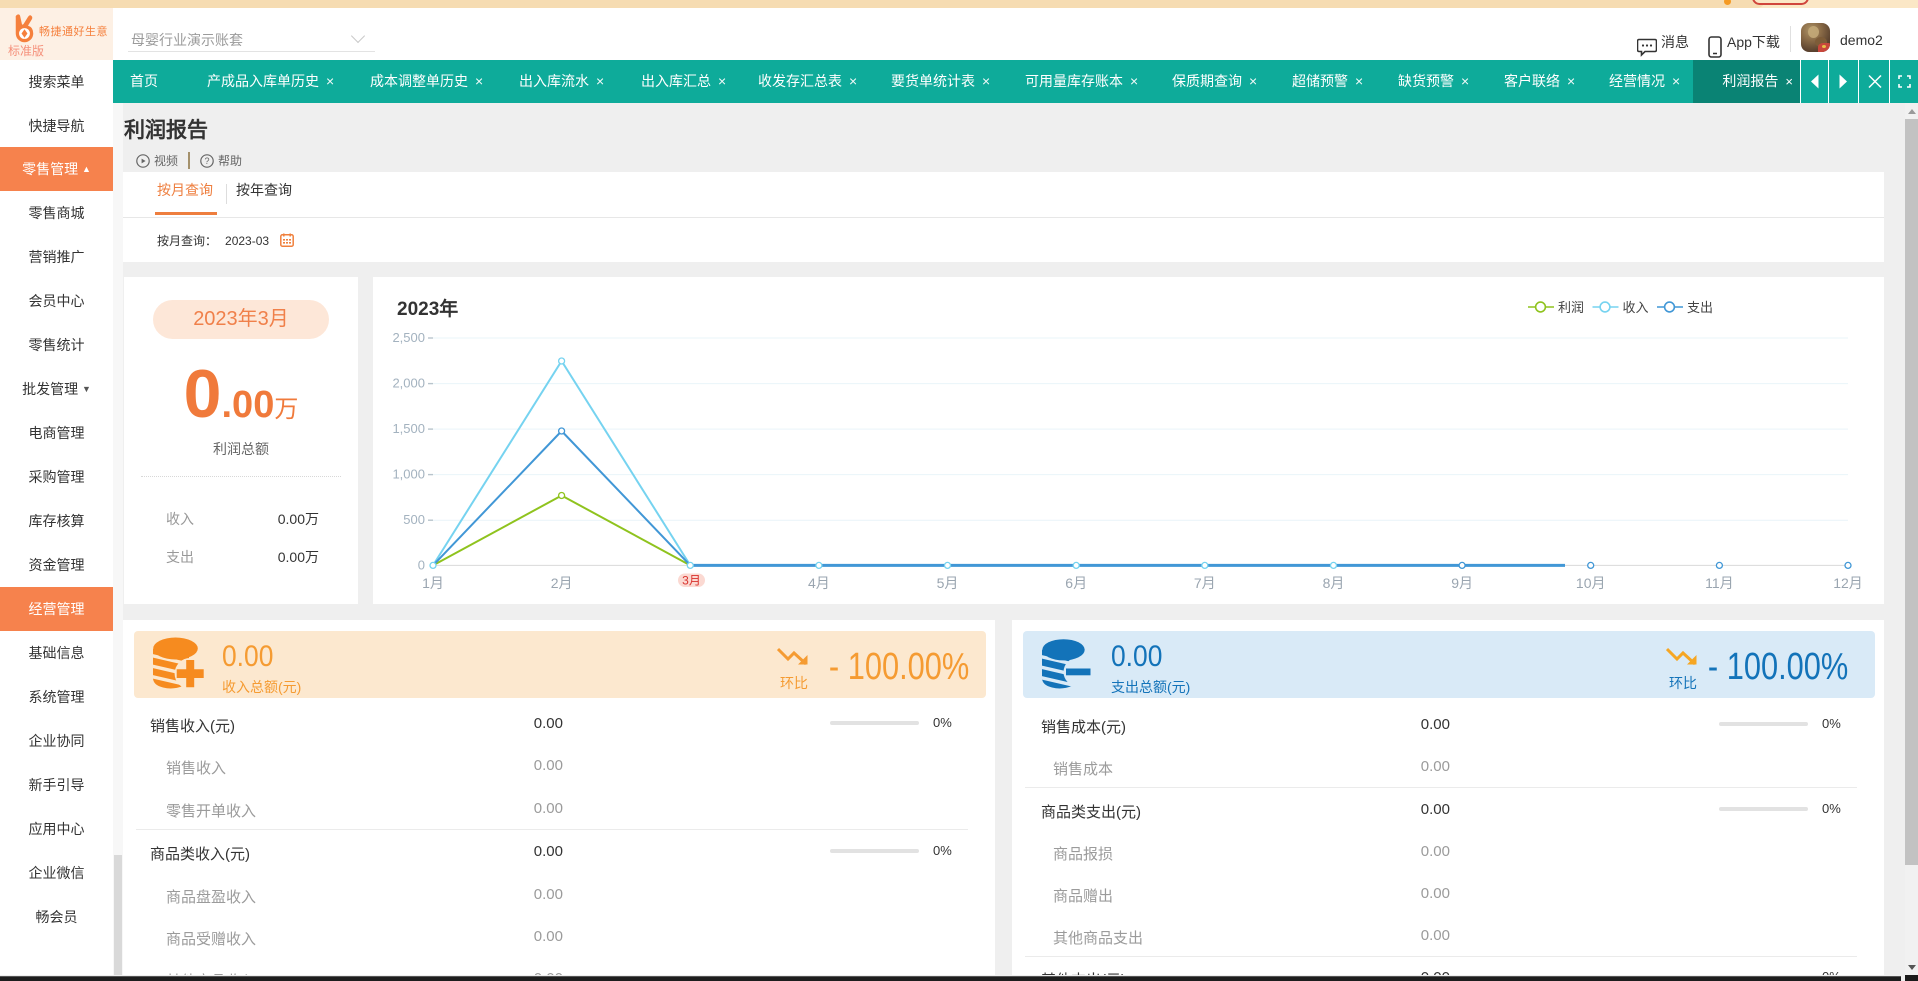 The height and width of the screenshot is (981, 1918). I want to click on svg-text: 12月, so click(1848, 583).